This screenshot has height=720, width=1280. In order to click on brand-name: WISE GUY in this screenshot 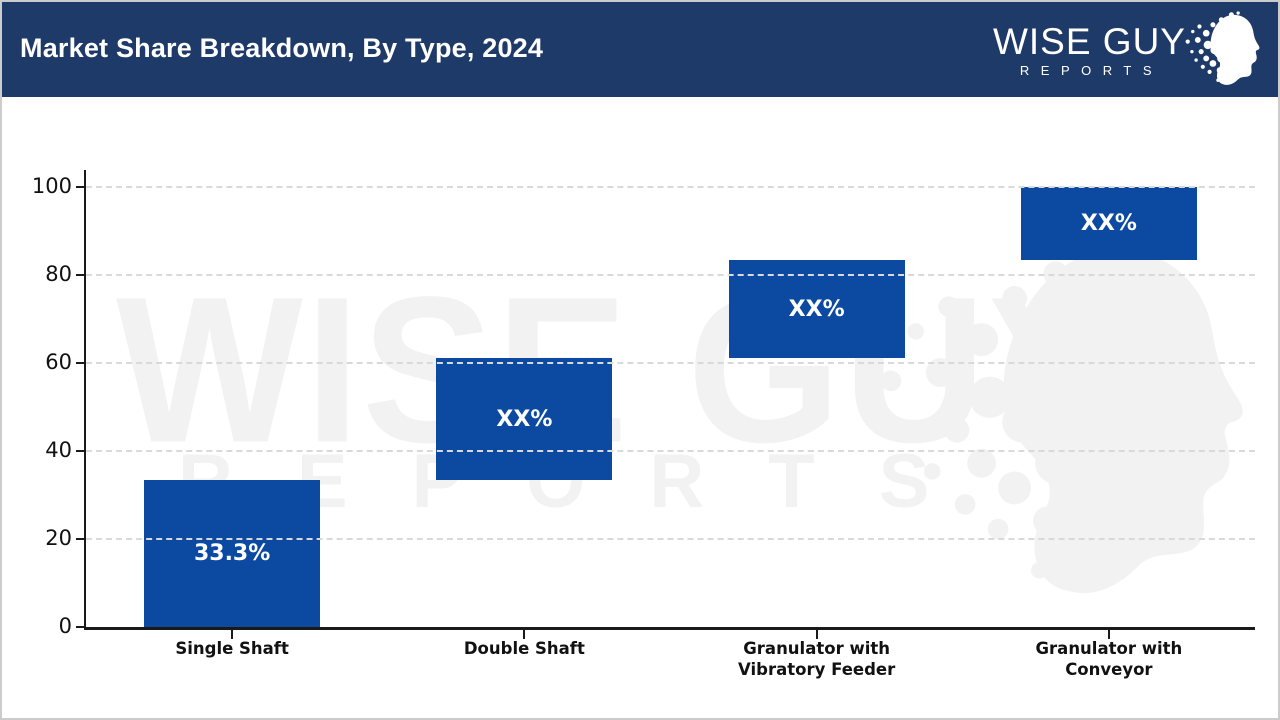, I will do `click(1089, 41)`.